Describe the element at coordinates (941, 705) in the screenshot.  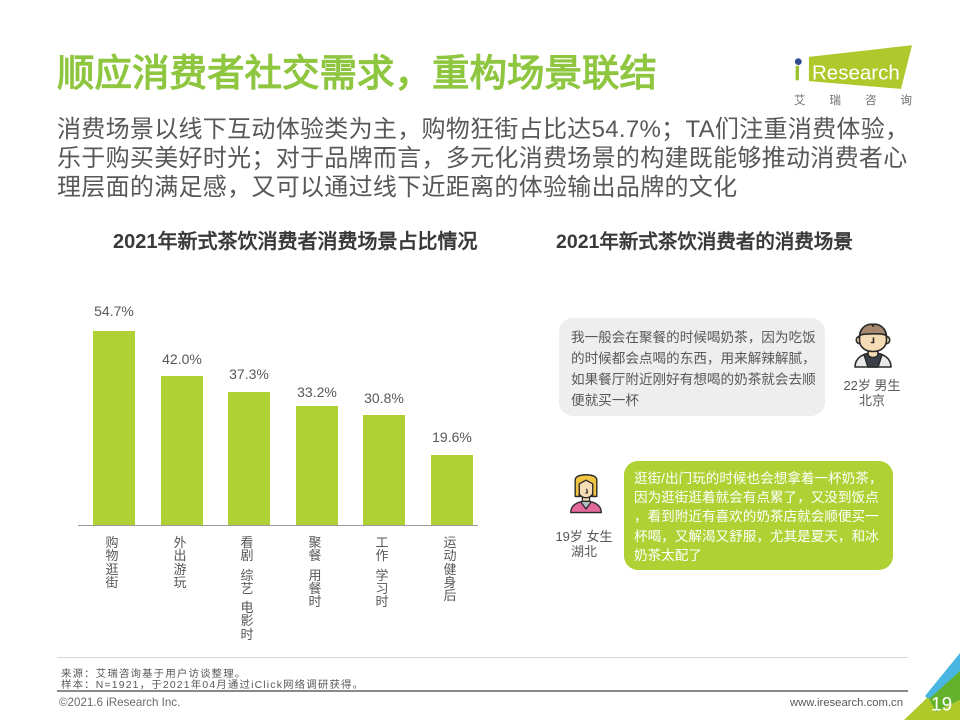
I see `svg-text: 19` at that location.